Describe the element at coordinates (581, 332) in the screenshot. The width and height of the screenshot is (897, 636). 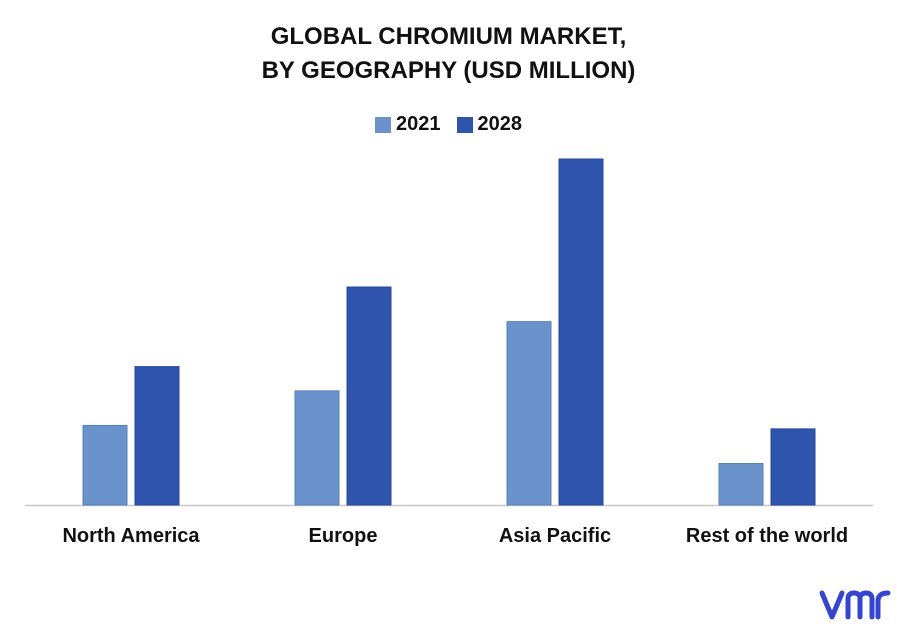
I see `bar-2028-asia-pacific` at that location.